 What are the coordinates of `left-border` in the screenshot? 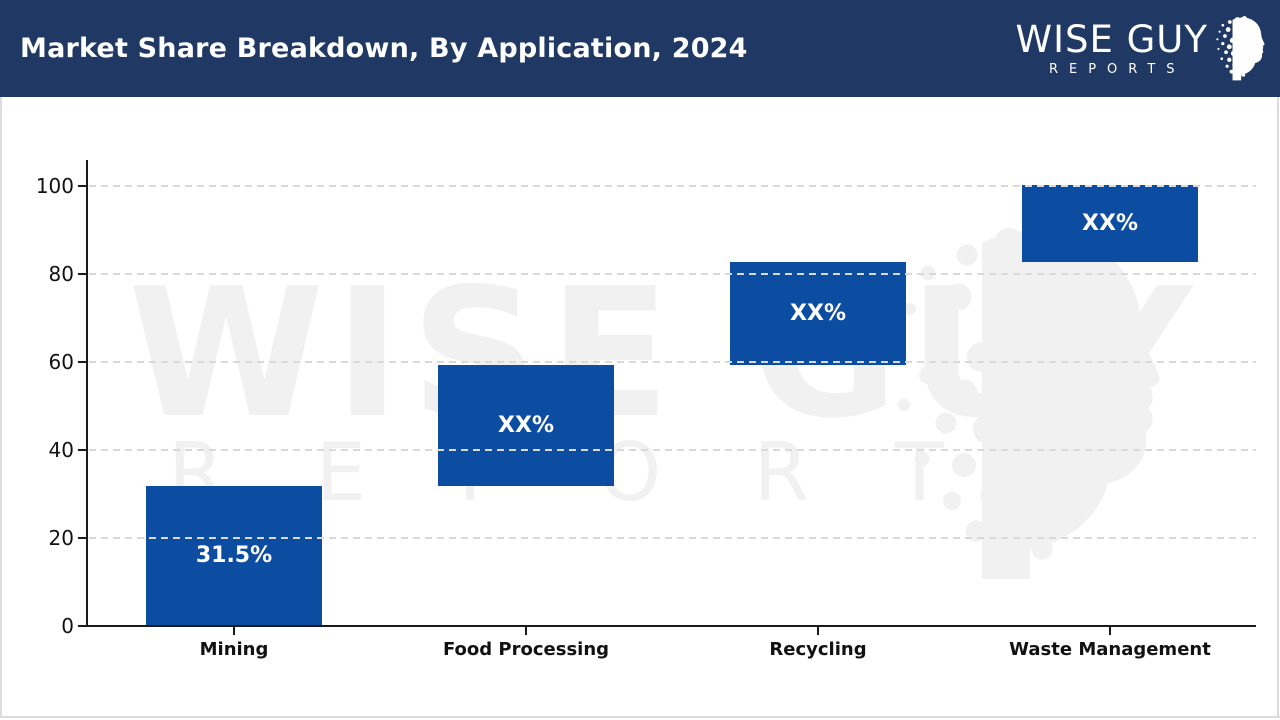 It's located at (1, 407).